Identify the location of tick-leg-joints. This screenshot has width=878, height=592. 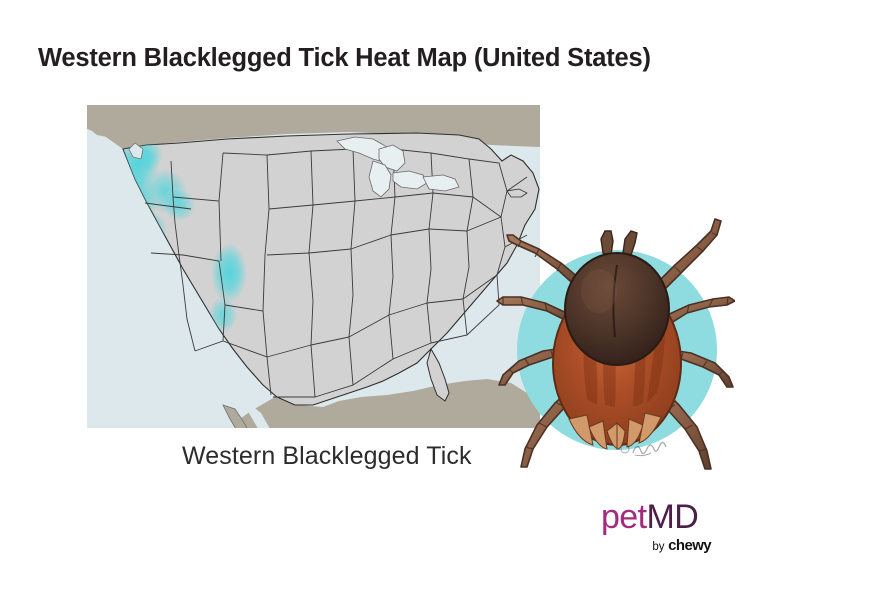
(615, 342).